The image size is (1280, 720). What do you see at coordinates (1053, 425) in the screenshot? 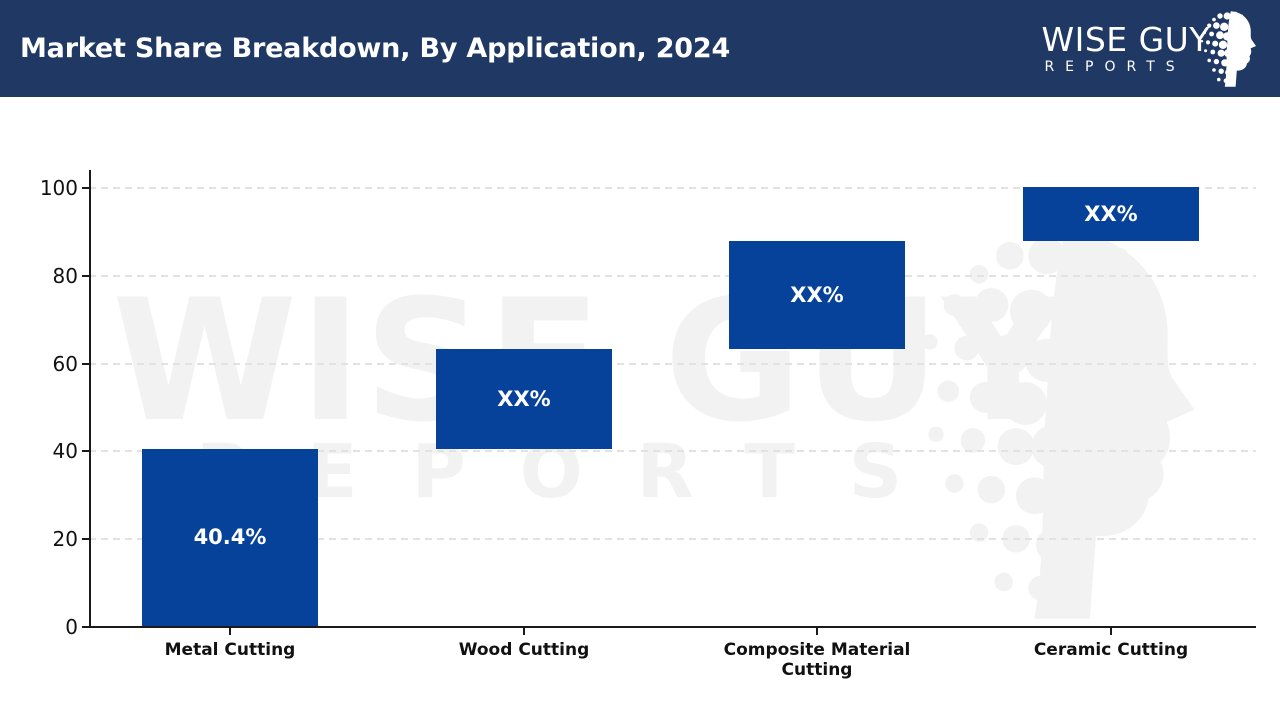
I see `watermark-head-icon` at bounding box center [1053, 425].